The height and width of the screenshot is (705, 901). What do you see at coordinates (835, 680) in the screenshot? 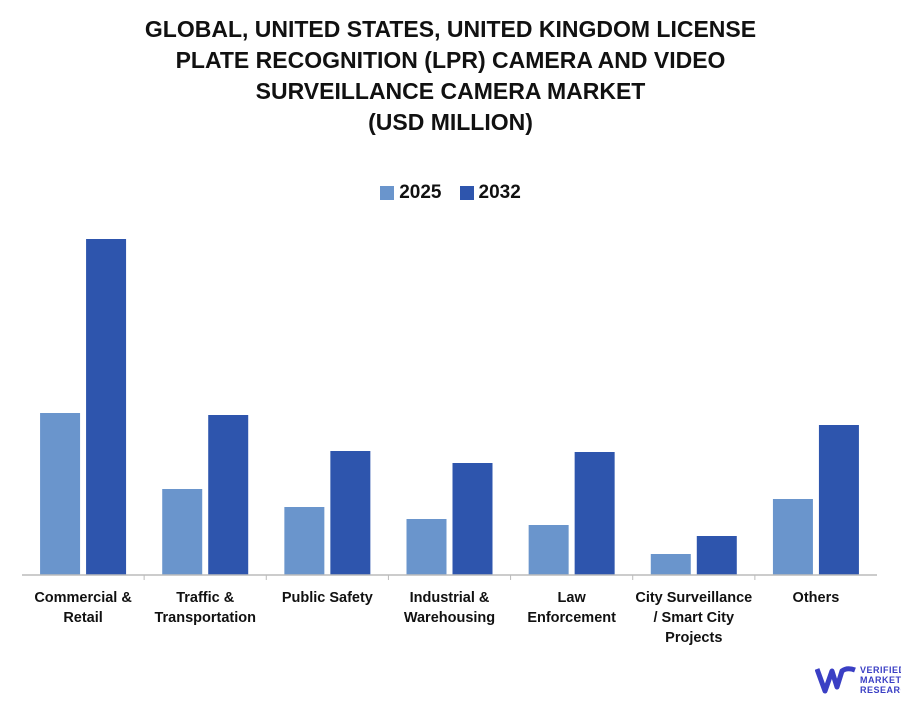
I see `vmr-logo-icon` at bounding box center [835, 680].